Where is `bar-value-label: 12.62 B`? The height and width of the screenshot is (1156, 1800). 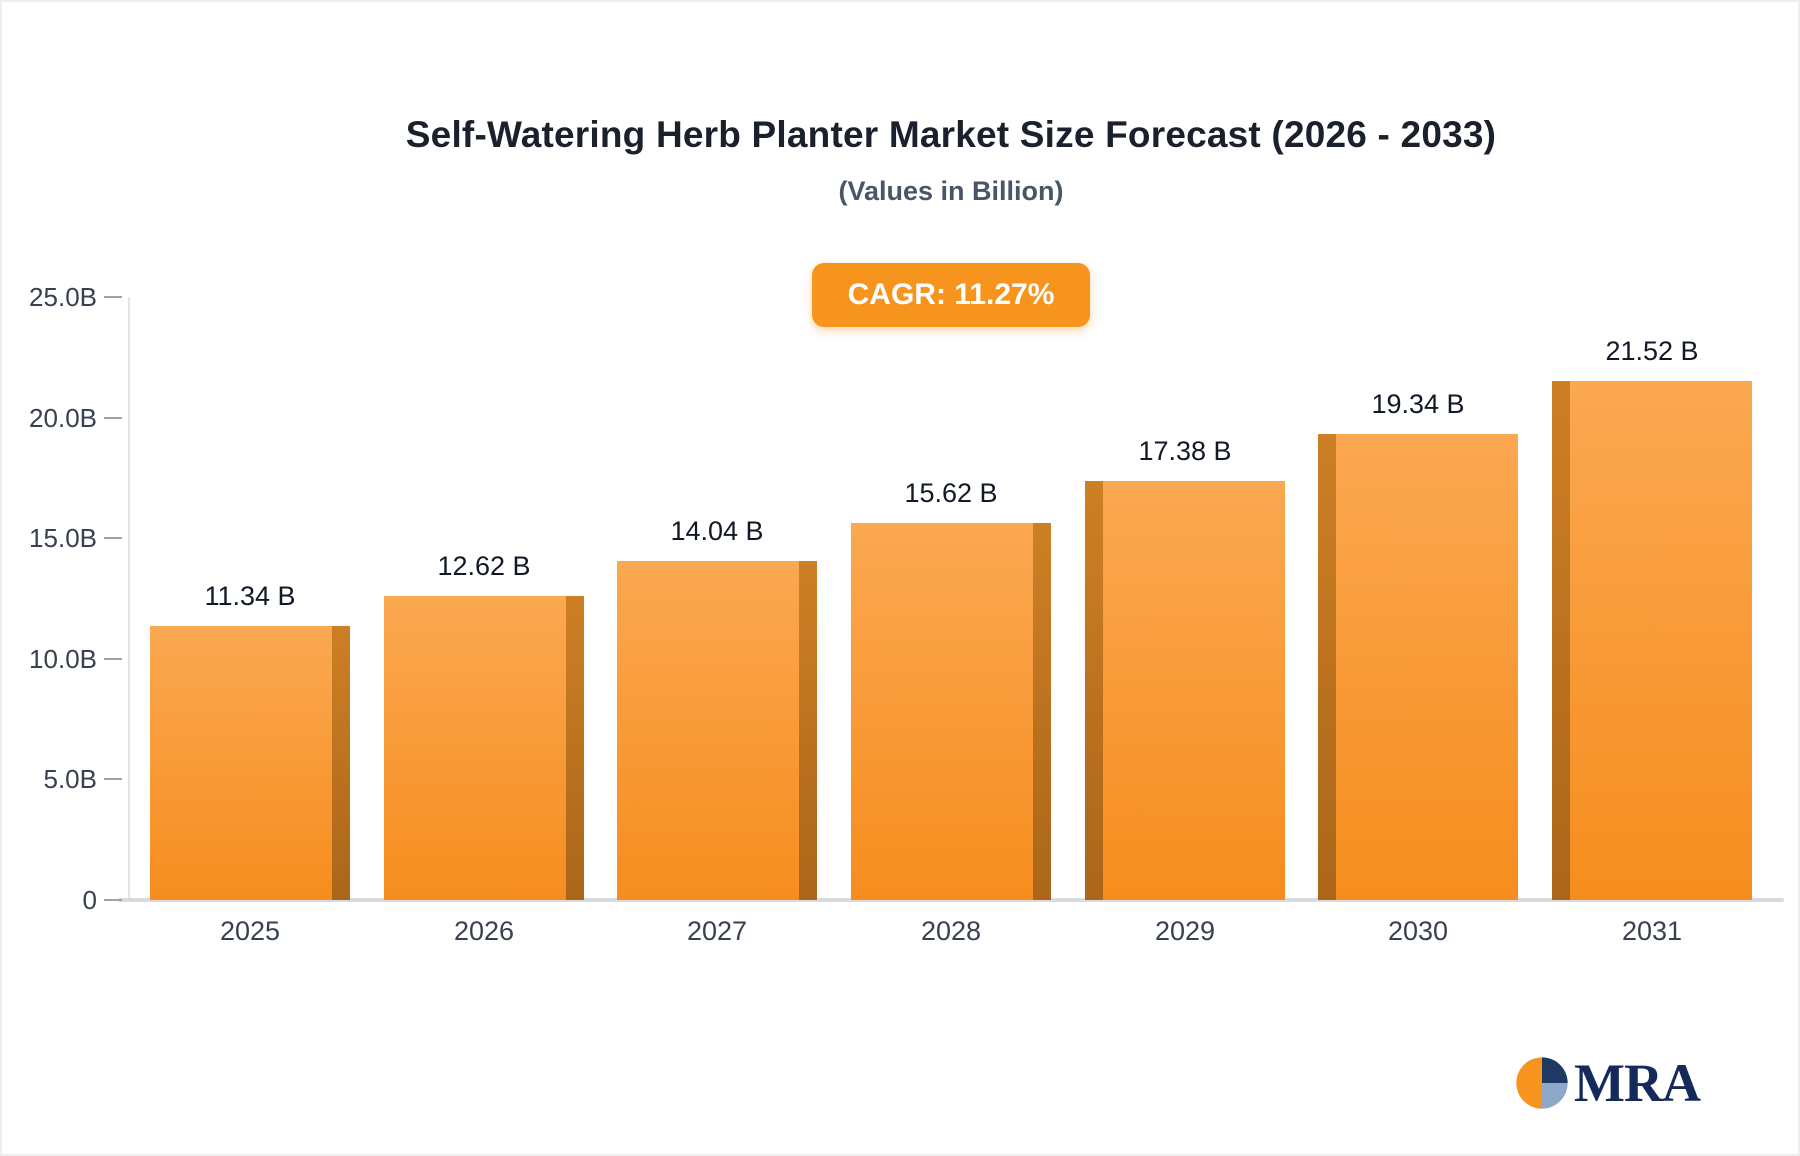
bar-value-label: 12.62 B is located at coordinates (484, 566).